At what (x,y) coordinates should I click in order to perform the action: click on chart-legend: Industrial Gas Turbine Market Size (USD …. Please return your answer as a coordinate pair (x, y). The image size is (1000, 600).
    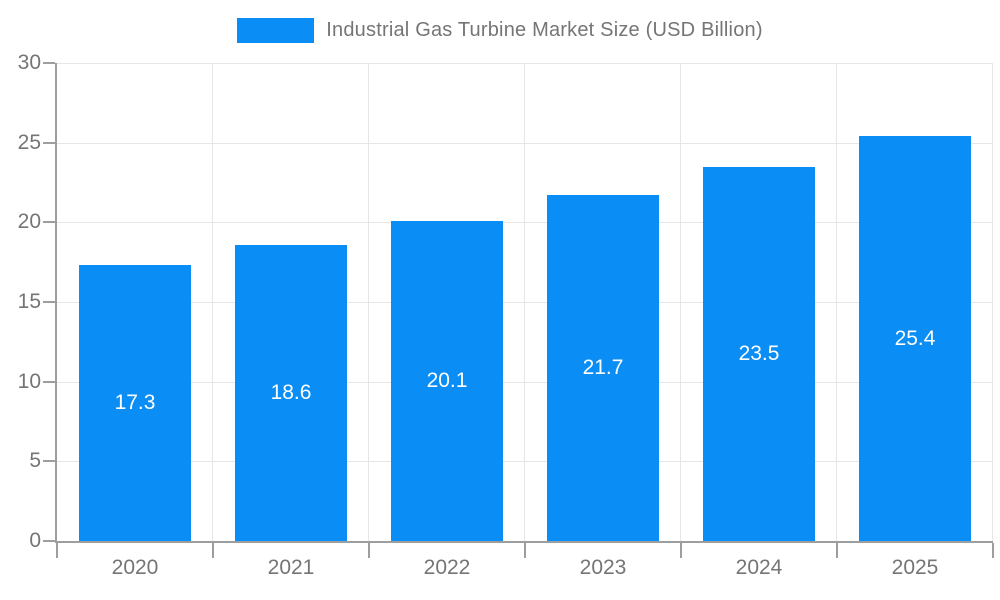
    Looking at the image, I should click on (500, 30).